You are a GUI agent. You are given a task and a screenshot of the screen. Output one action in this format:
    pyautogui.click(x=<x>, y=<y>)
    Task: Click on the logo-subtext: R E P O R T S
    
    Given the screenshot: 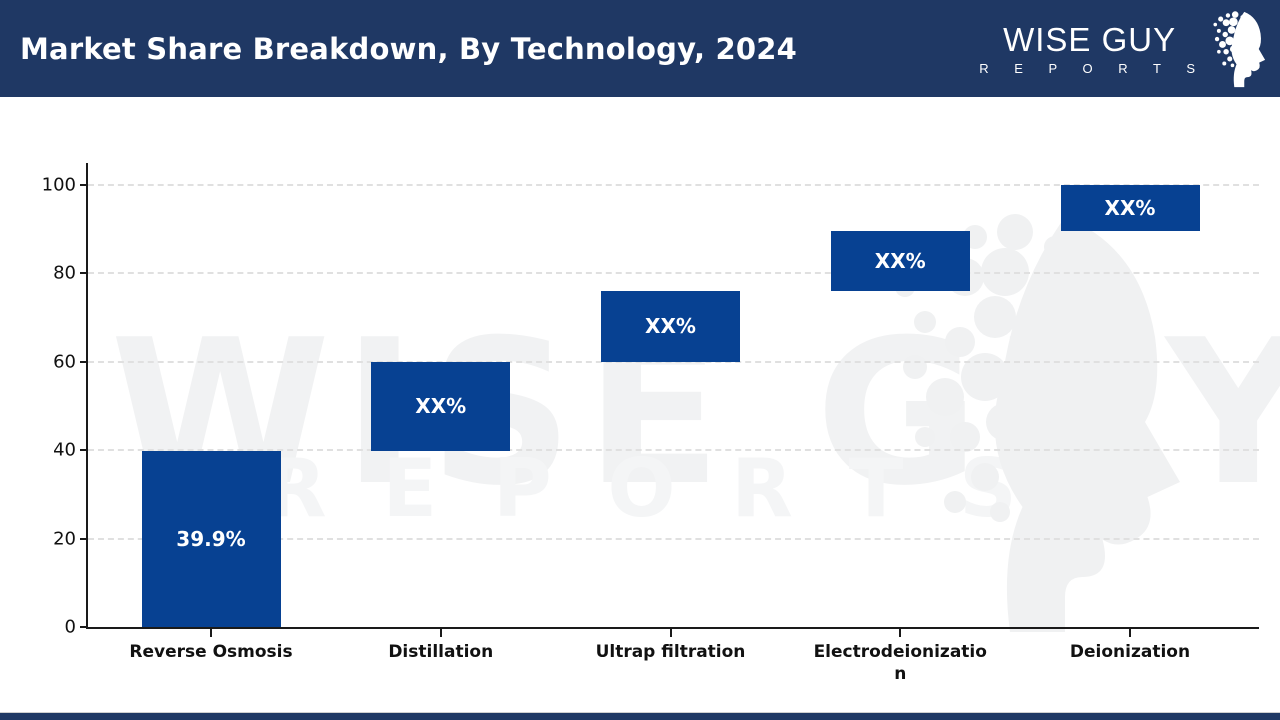 What is the action you would take?
    pyautogui.click(x=1092, y=68)
    